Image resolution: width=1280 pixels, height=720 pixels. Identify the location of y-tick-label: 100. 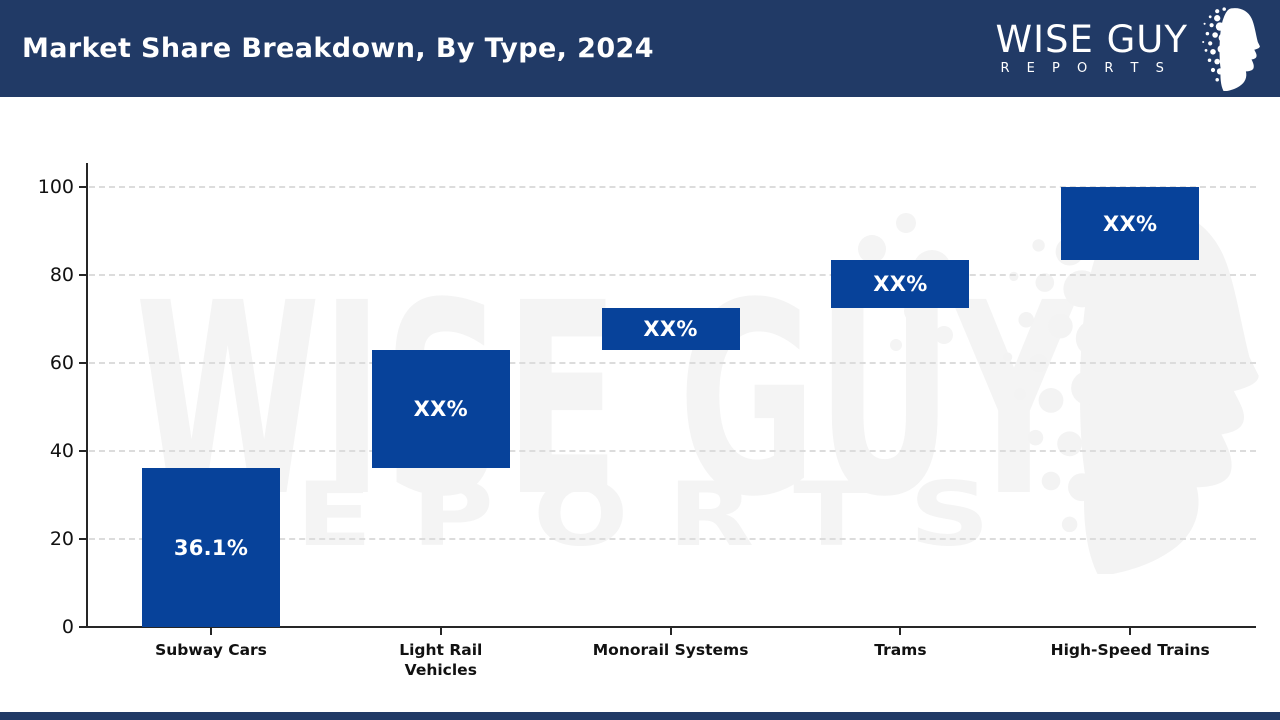
(55, 187).